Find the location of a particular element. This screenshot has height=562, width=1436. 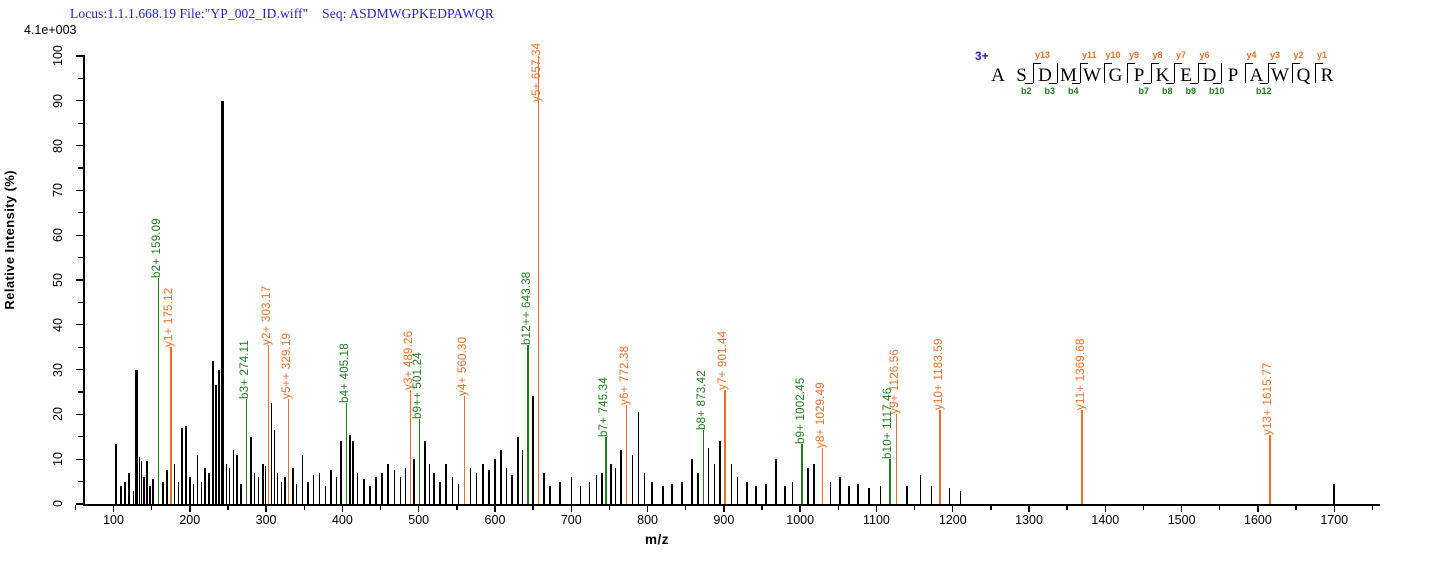

peak-label: b9++ 501.24 is located at coordinates (418, 385).